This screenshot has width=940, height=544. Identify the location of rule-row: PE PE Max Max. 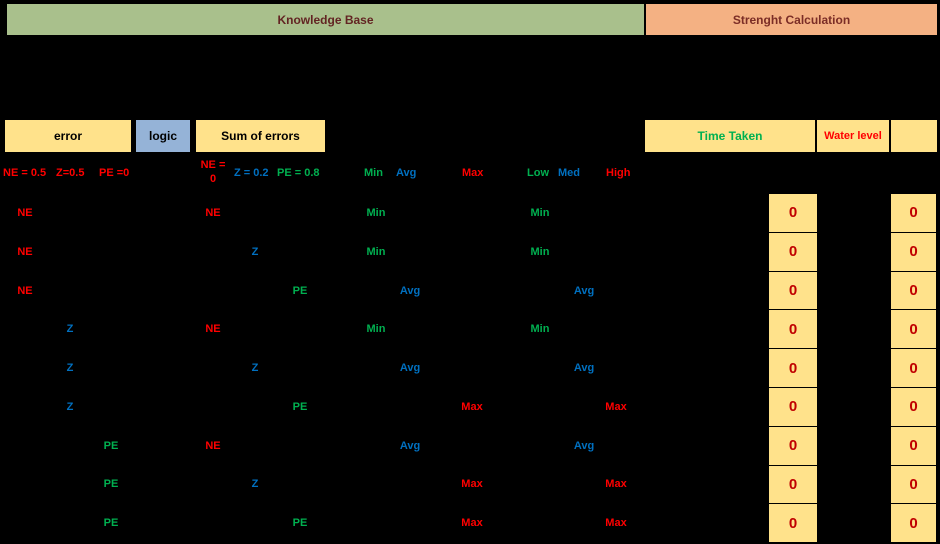
(322, 523).